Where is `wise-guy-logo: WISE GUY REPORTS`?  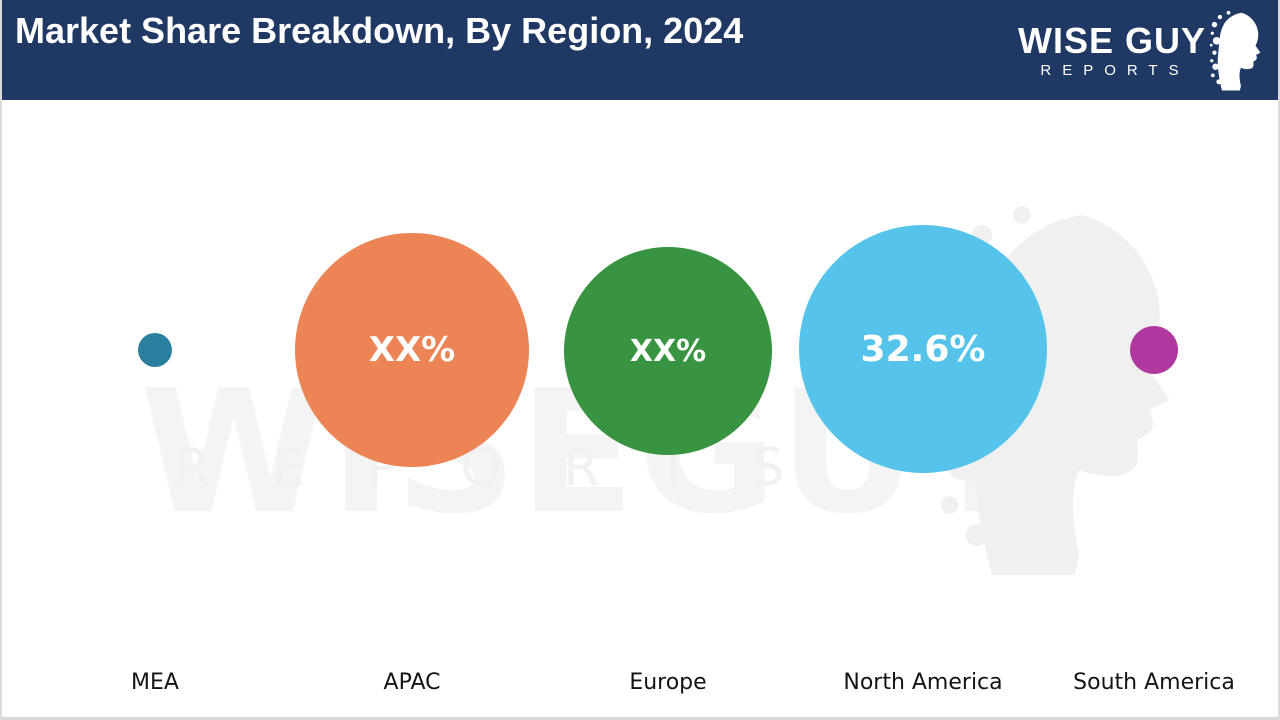 wise-guy-logo: WISE GUY REPORTS is located at coordinates (1140, 50).